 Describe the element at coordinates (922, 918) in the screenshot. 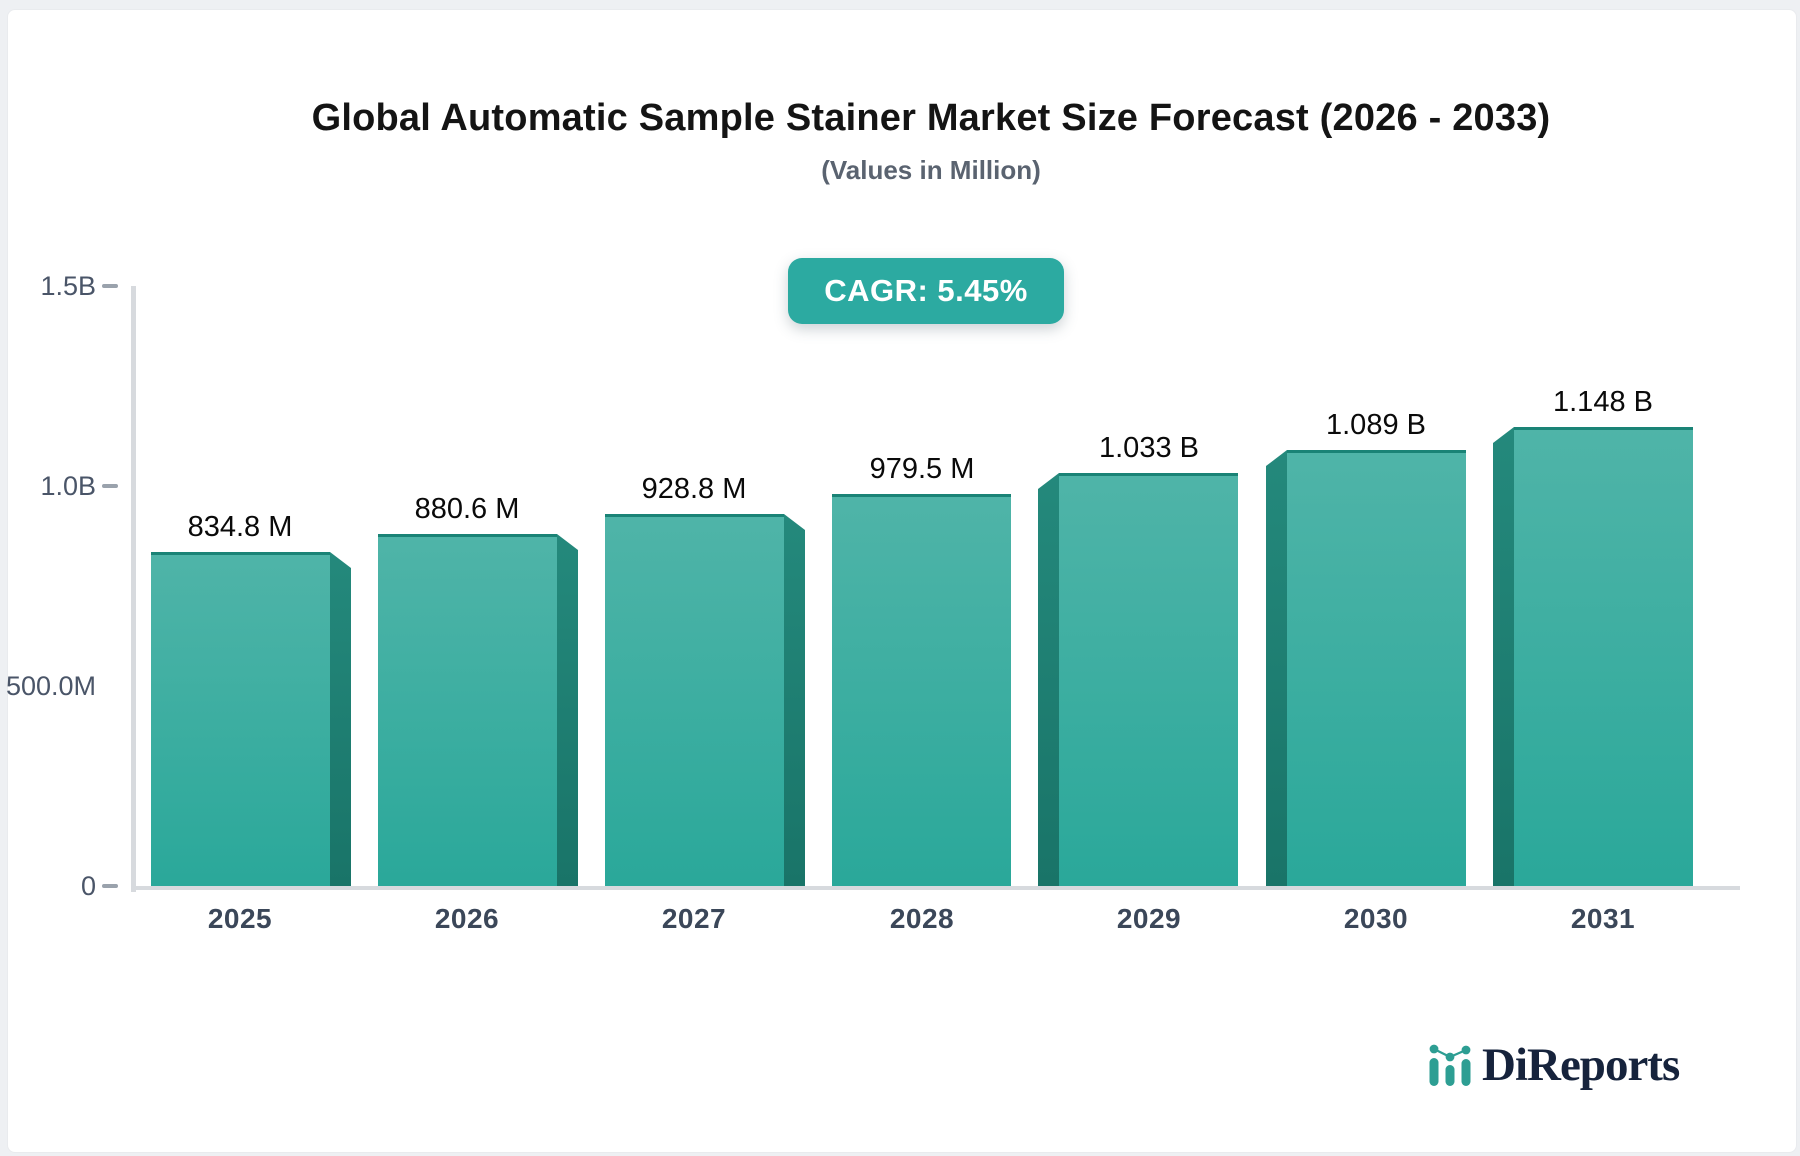

I see `x-tick-label: 2028` at that location.